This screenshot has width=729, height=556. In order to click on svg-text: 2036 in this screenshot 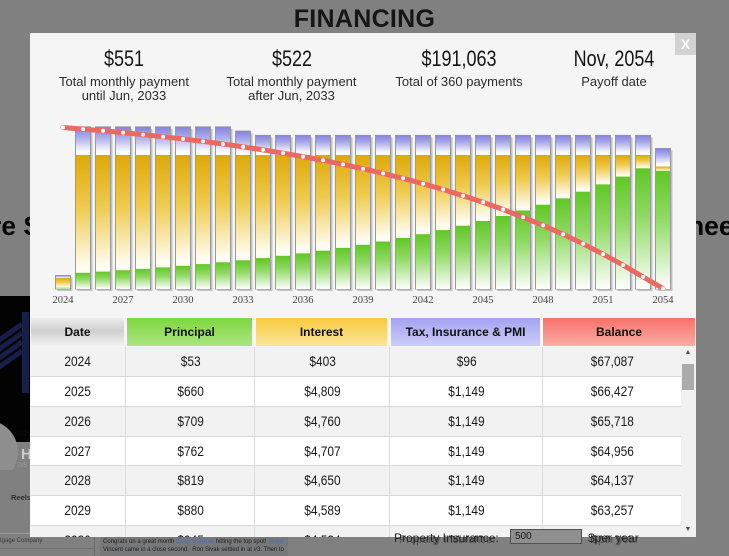, I will do `click(303, 300)`.